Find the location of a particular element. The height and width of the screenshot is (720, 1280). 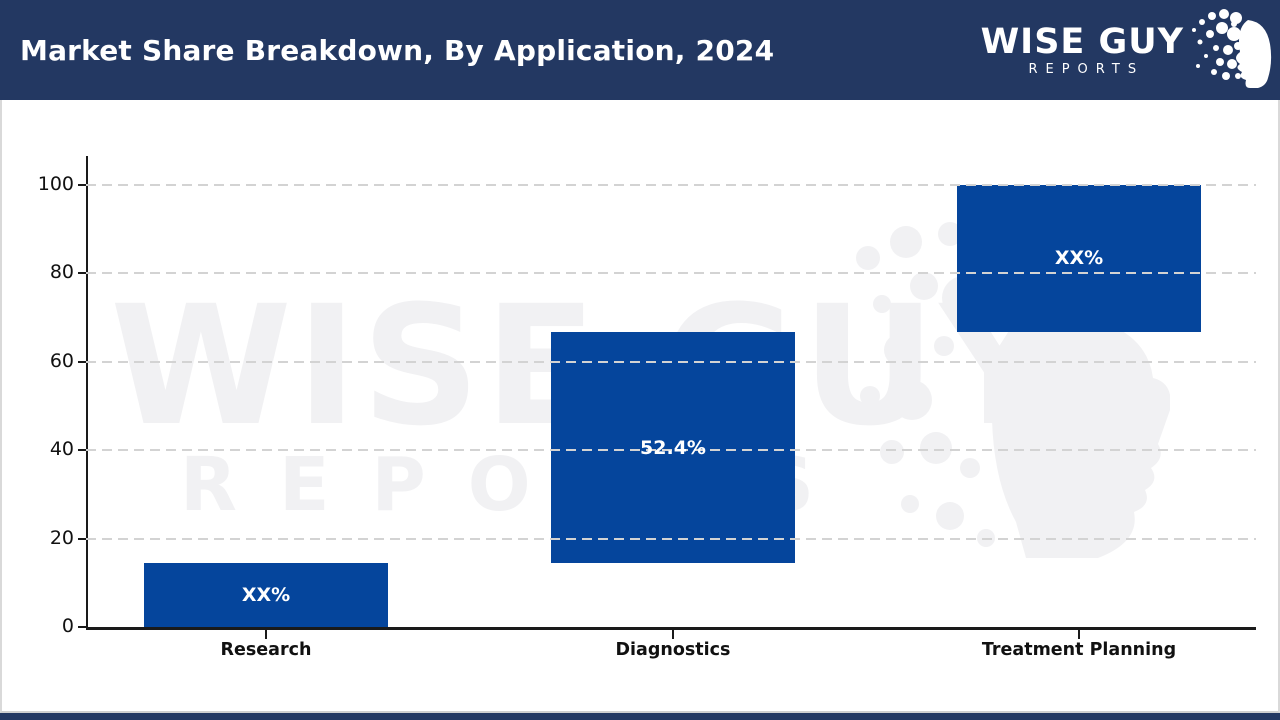

y-tick-label: 100 is located at coordinates (55, 184).